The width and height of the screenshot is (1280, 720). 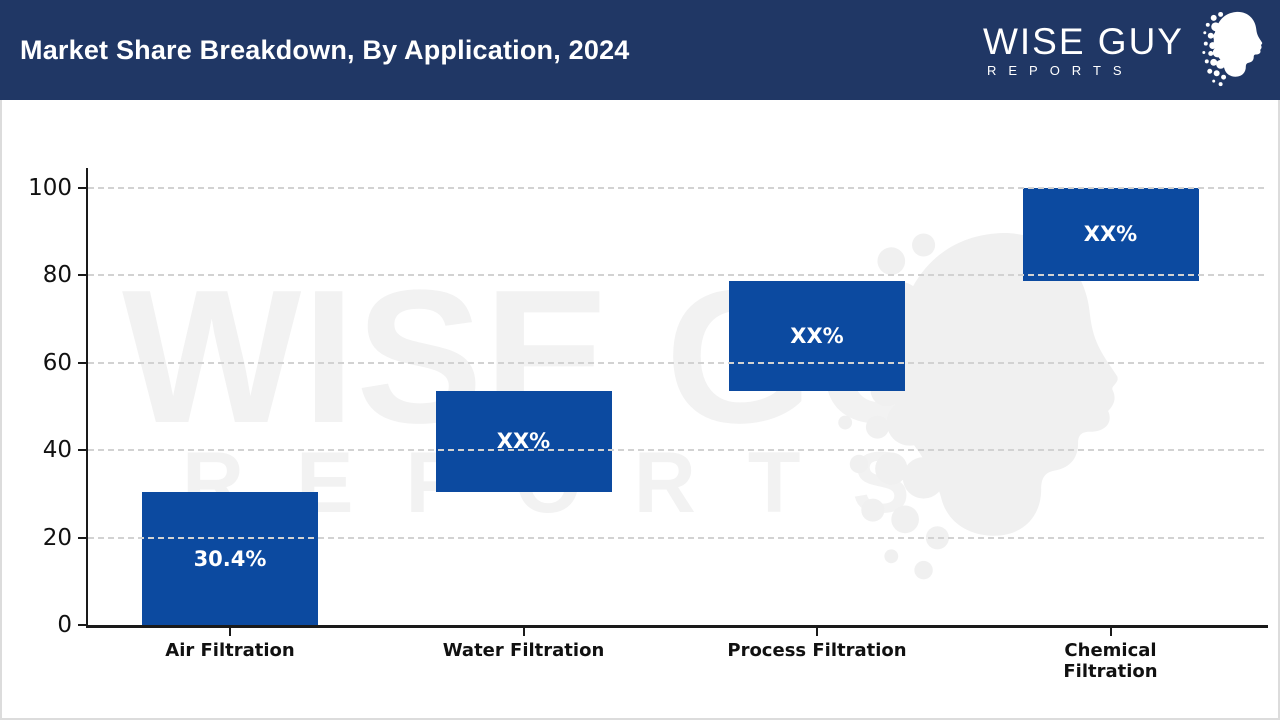 I want to click on logo-head-icon, so click(x=1232, y=49).